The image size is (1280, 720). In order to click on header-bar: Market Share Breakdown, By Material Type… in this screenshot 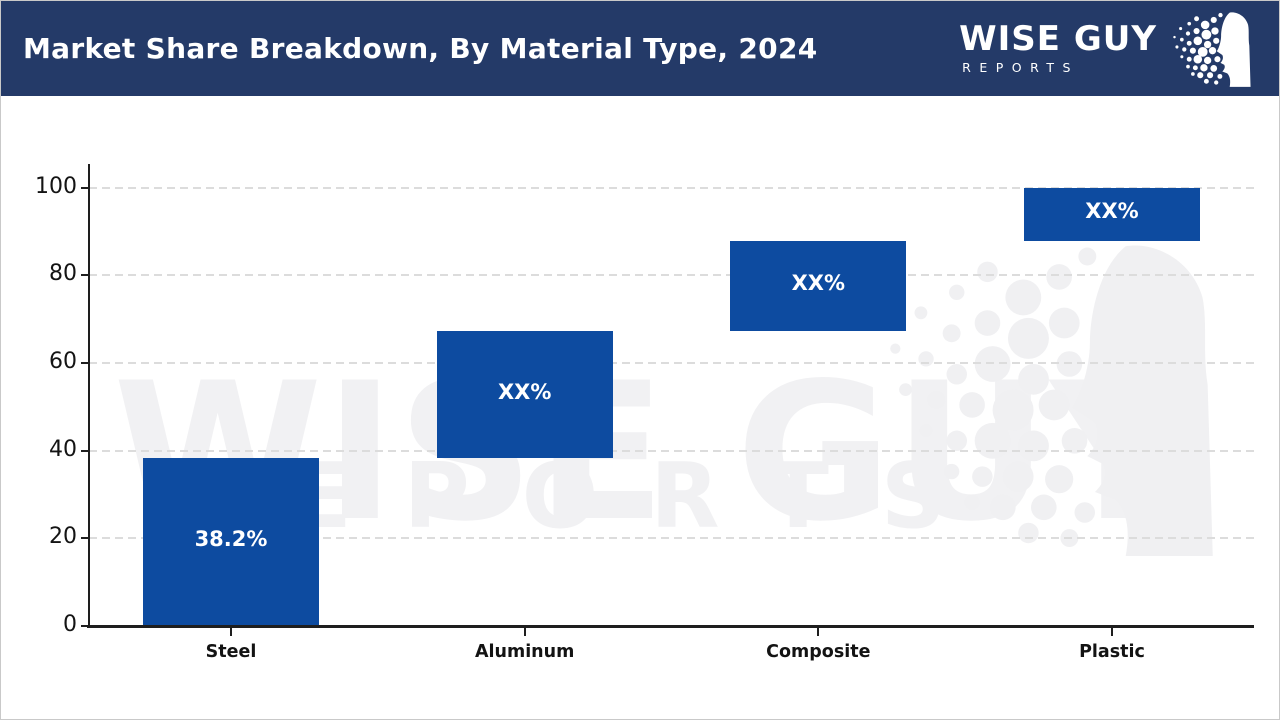, I will do `click(640, 48)`.